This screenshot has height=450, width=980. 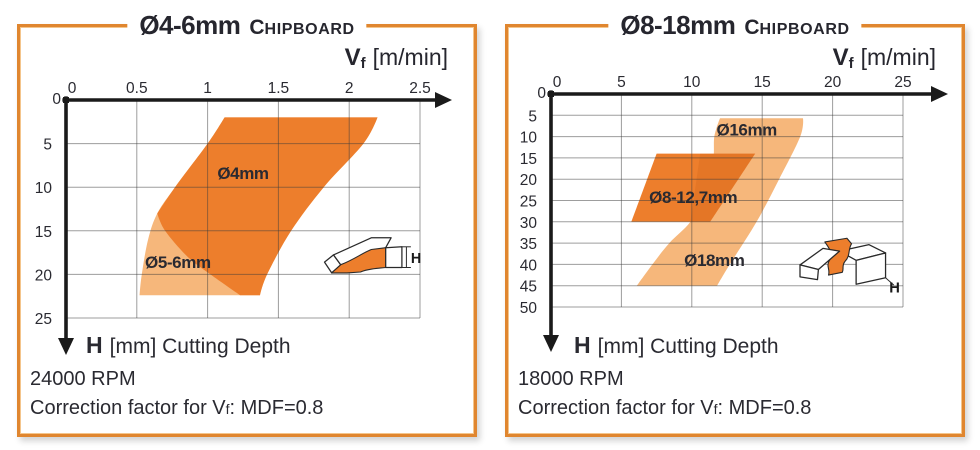 What do you see at coordinates (529, 308) in the screenshot?
I see `svg-text: 50` at bounding box center [529, 308].